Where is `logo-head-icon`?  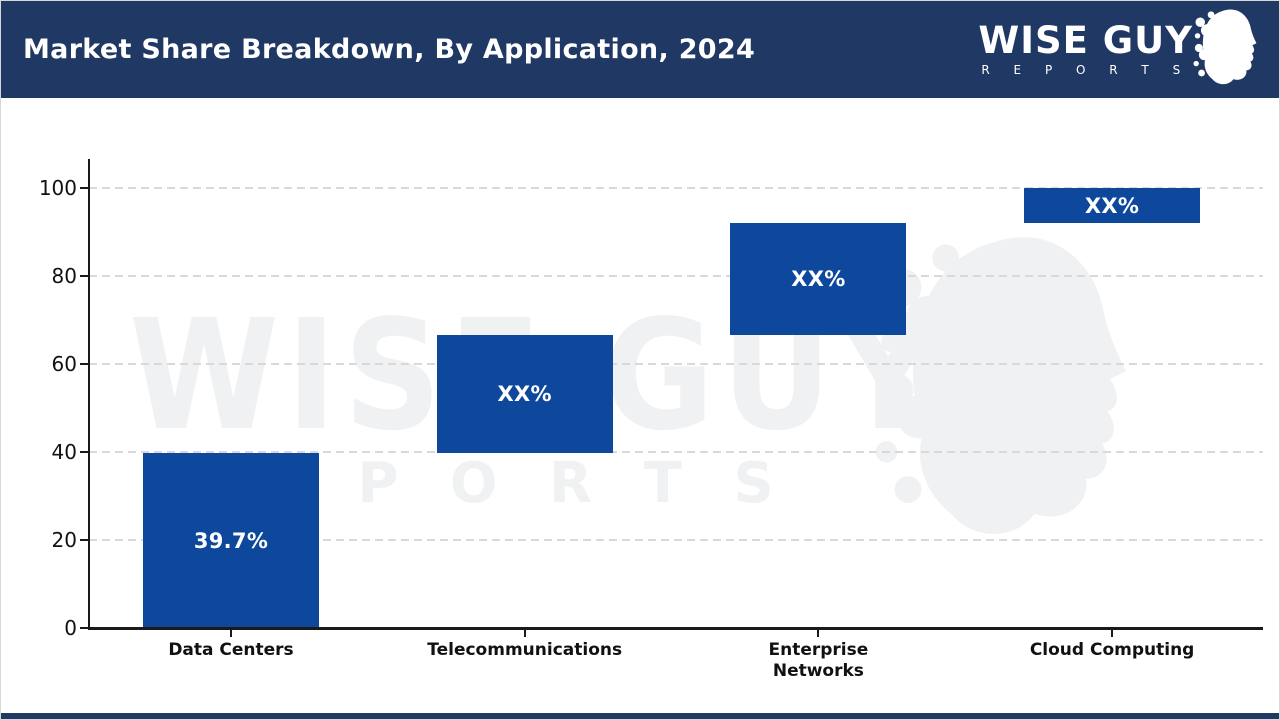 logo-head-icon is located at coordinates (1225, 46).